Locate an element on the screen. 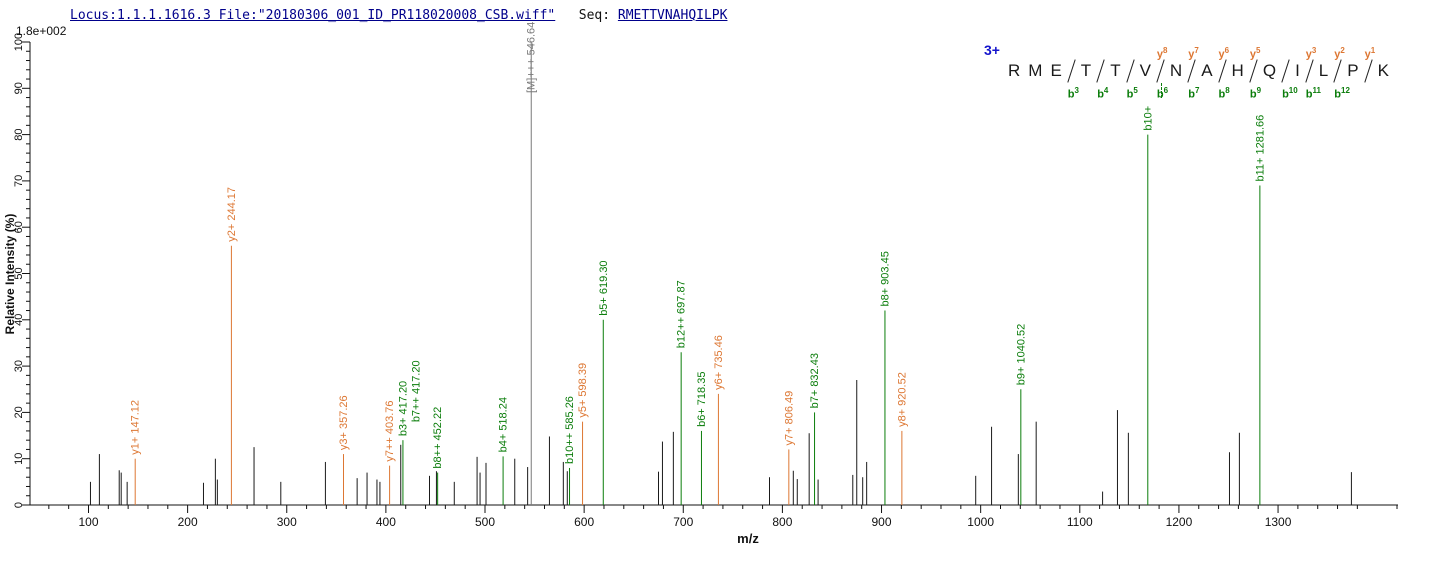 The height and width of the screenshot is (567, 1436). cleavage-gap-6: y8 b6 is located at coordinates (1161, 73).